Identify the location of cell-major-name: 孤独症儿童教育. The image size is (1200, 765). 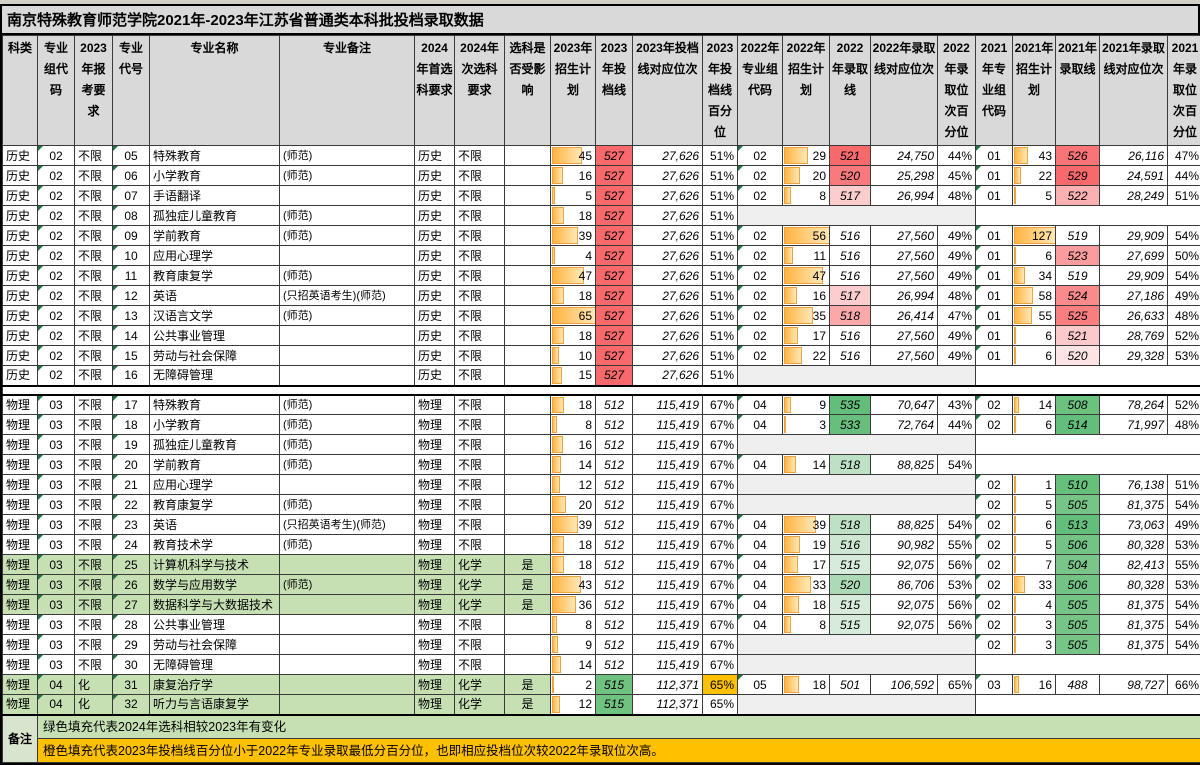
(215, 216).